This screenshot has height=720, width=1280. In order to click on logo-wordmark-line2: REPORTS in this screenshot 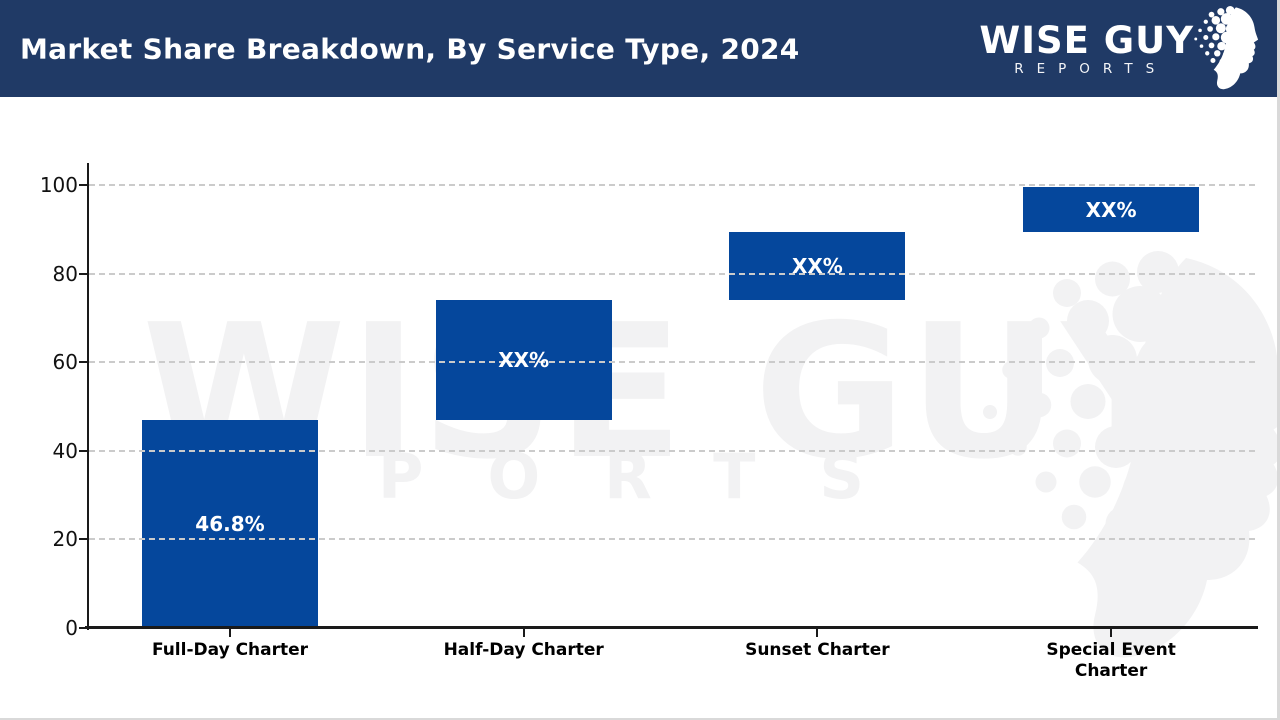, I will do `click(1091, 68)`.